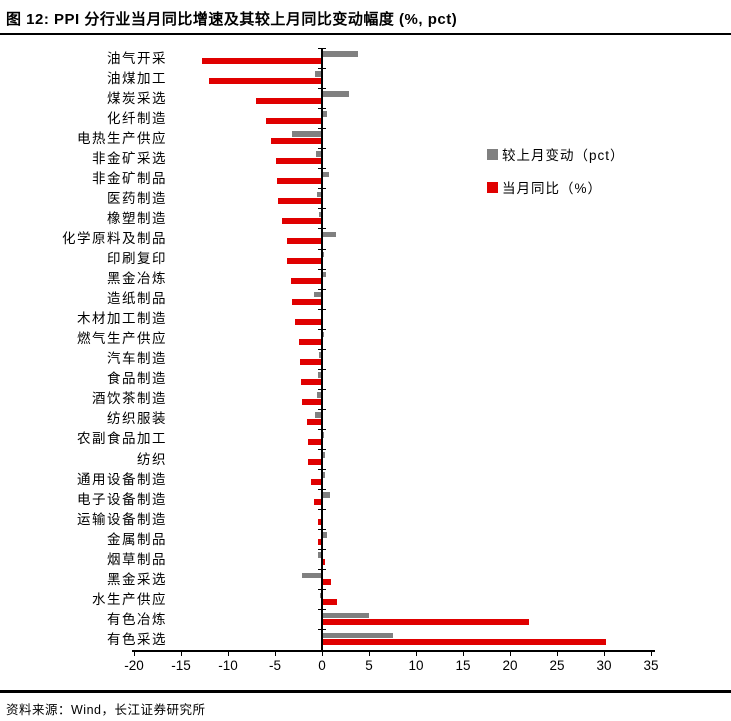 The height and width of the screenshot is (721, 731). What do you see at coordinates (137, 619) in the screenshot?
I see `category-label: 有色冶炼` at bounding box center [137, 619].